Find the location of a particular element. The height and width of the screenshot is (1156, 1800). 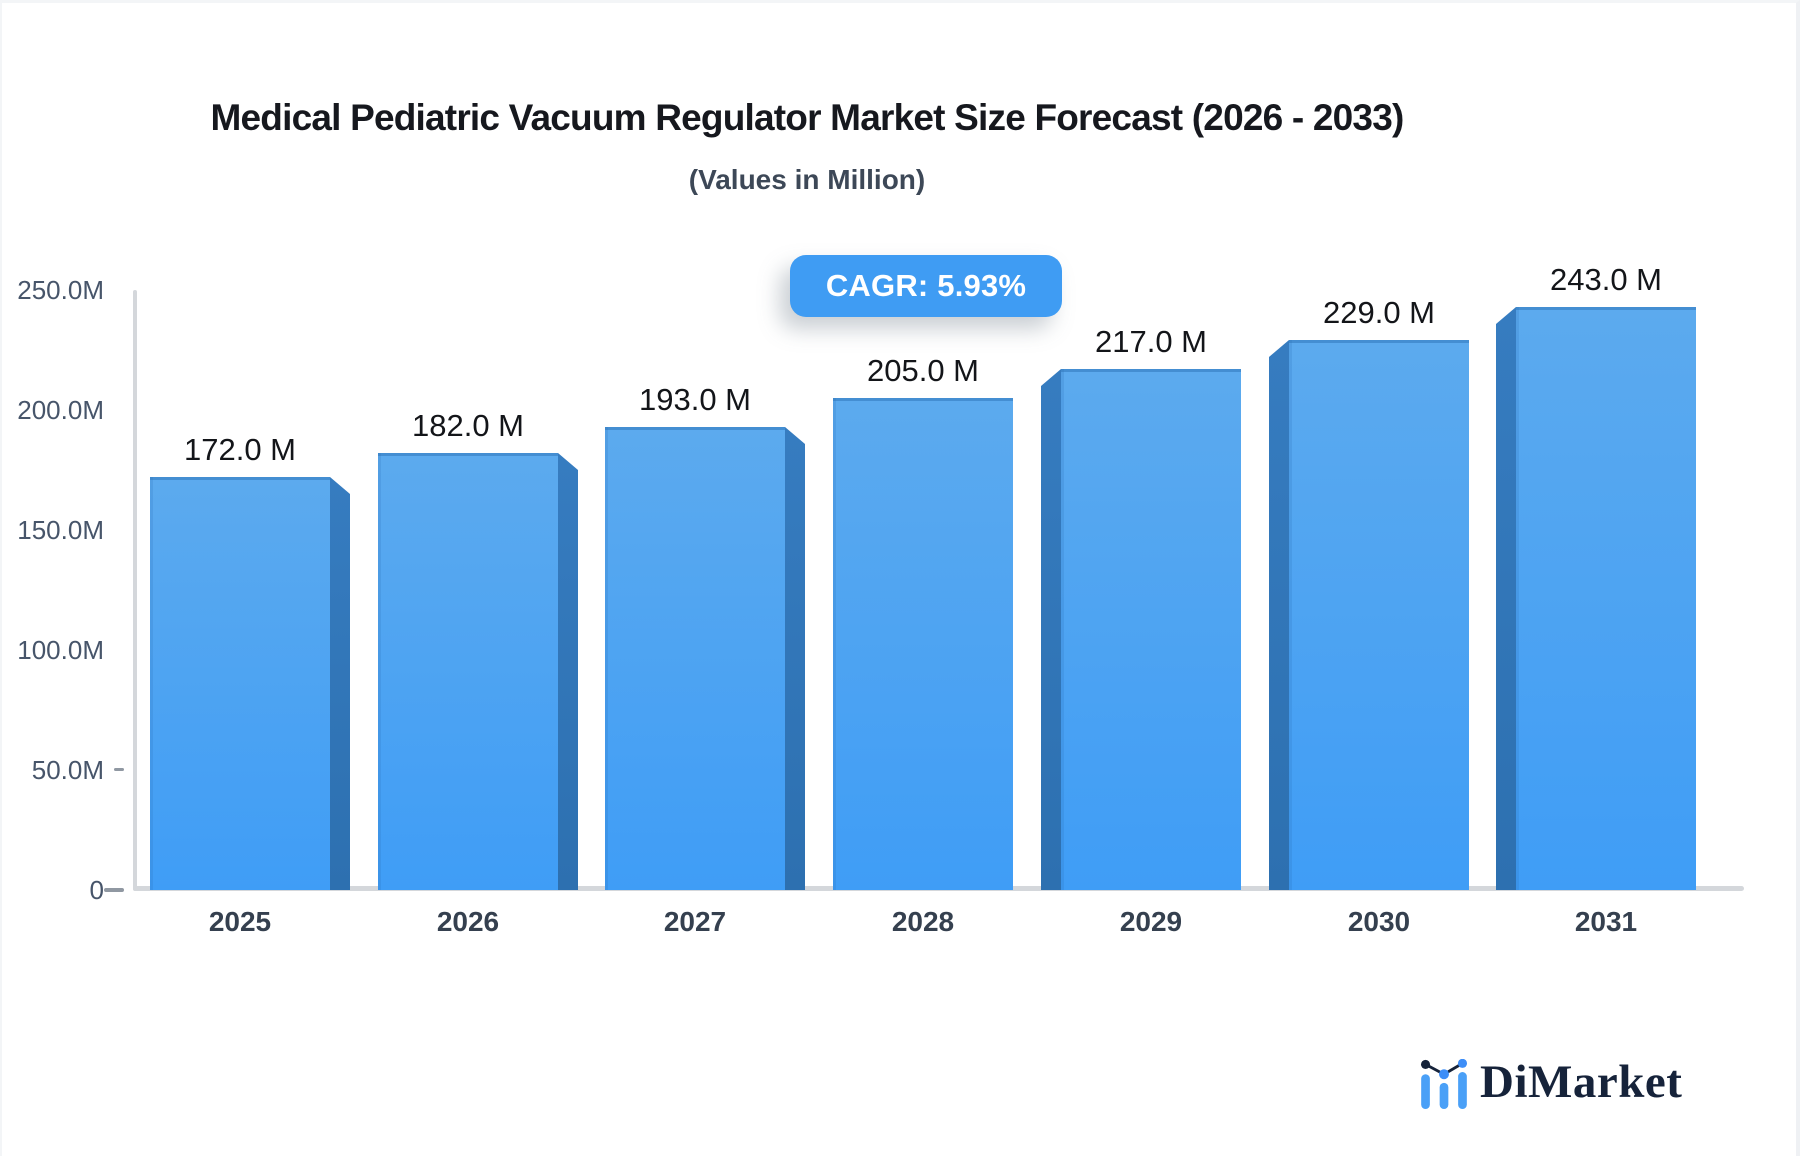

x-axis-label-2027: 2027 is located at coordinates (695, 921).